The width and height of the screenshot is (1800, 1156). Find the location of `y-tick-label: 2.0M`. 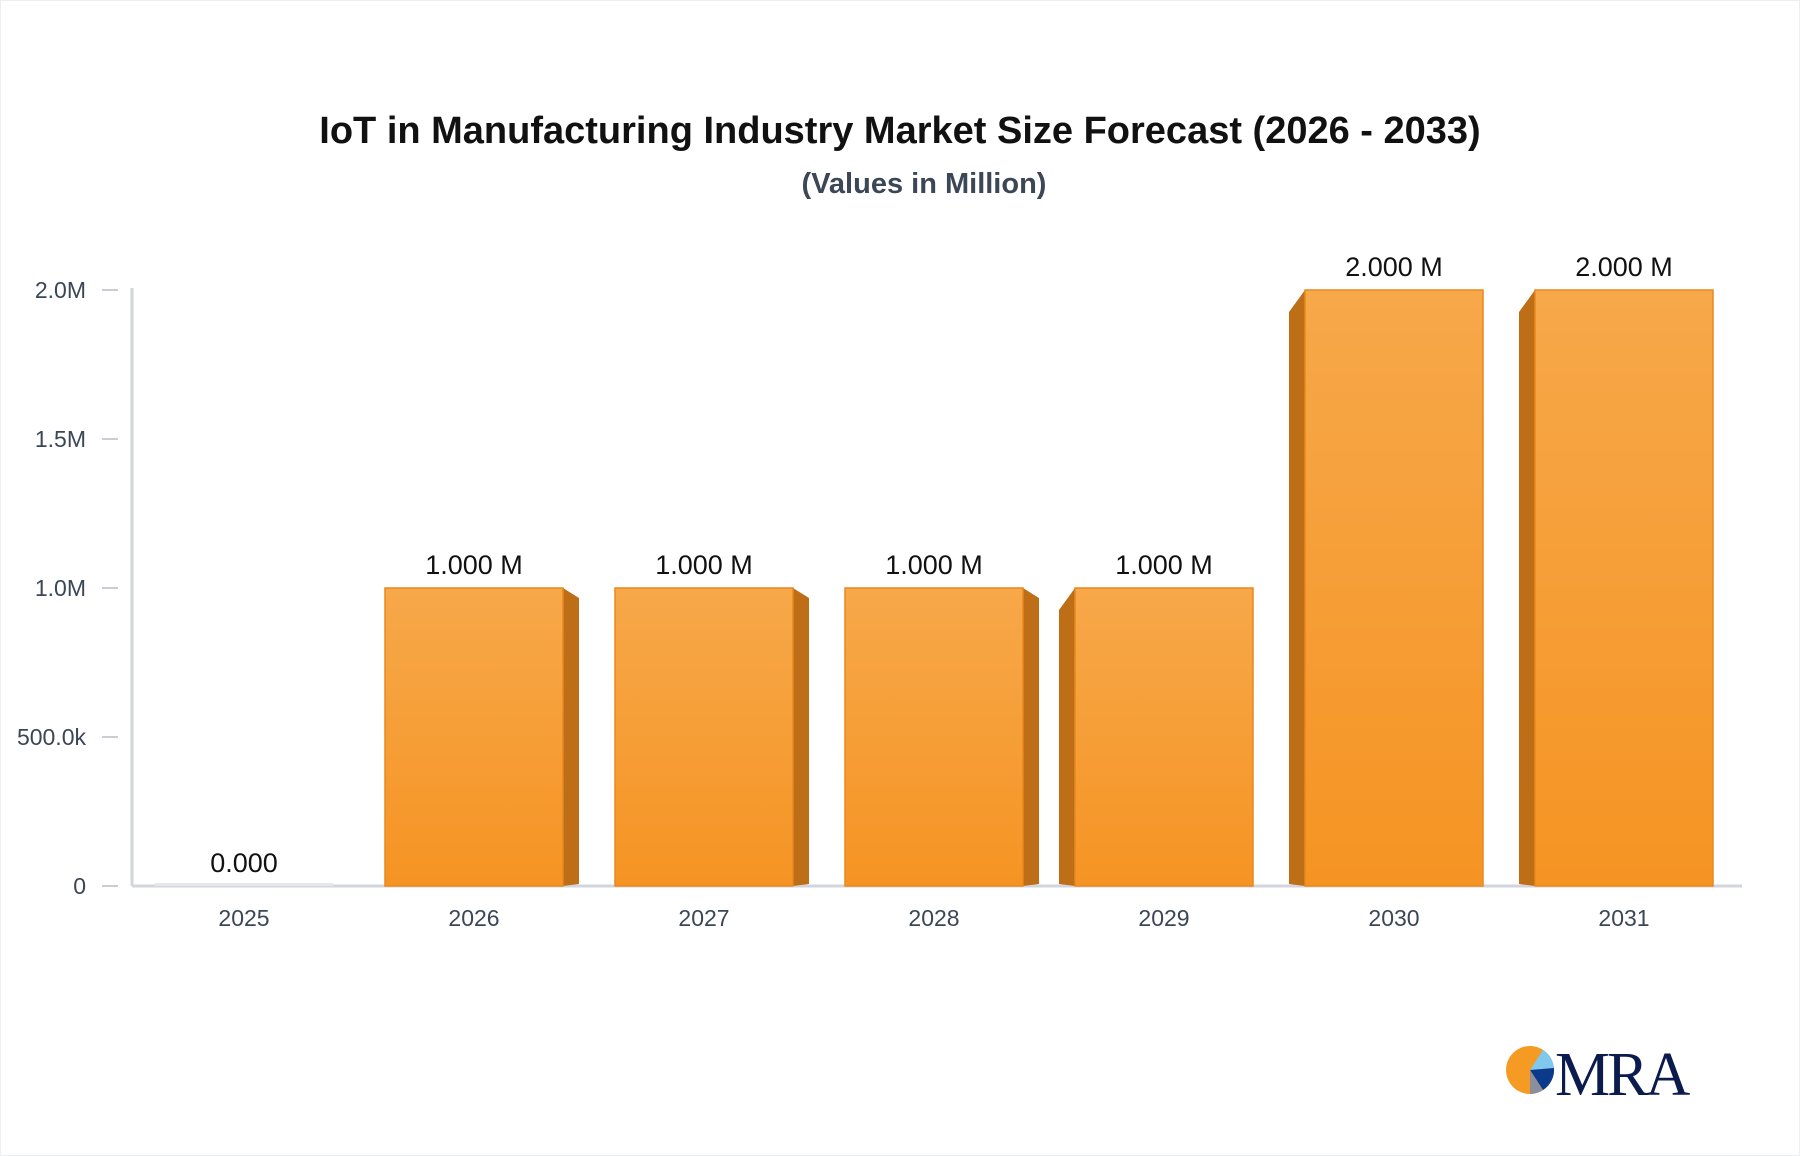

y-tick-label: 2.0M is located at coordinates (60, 290).